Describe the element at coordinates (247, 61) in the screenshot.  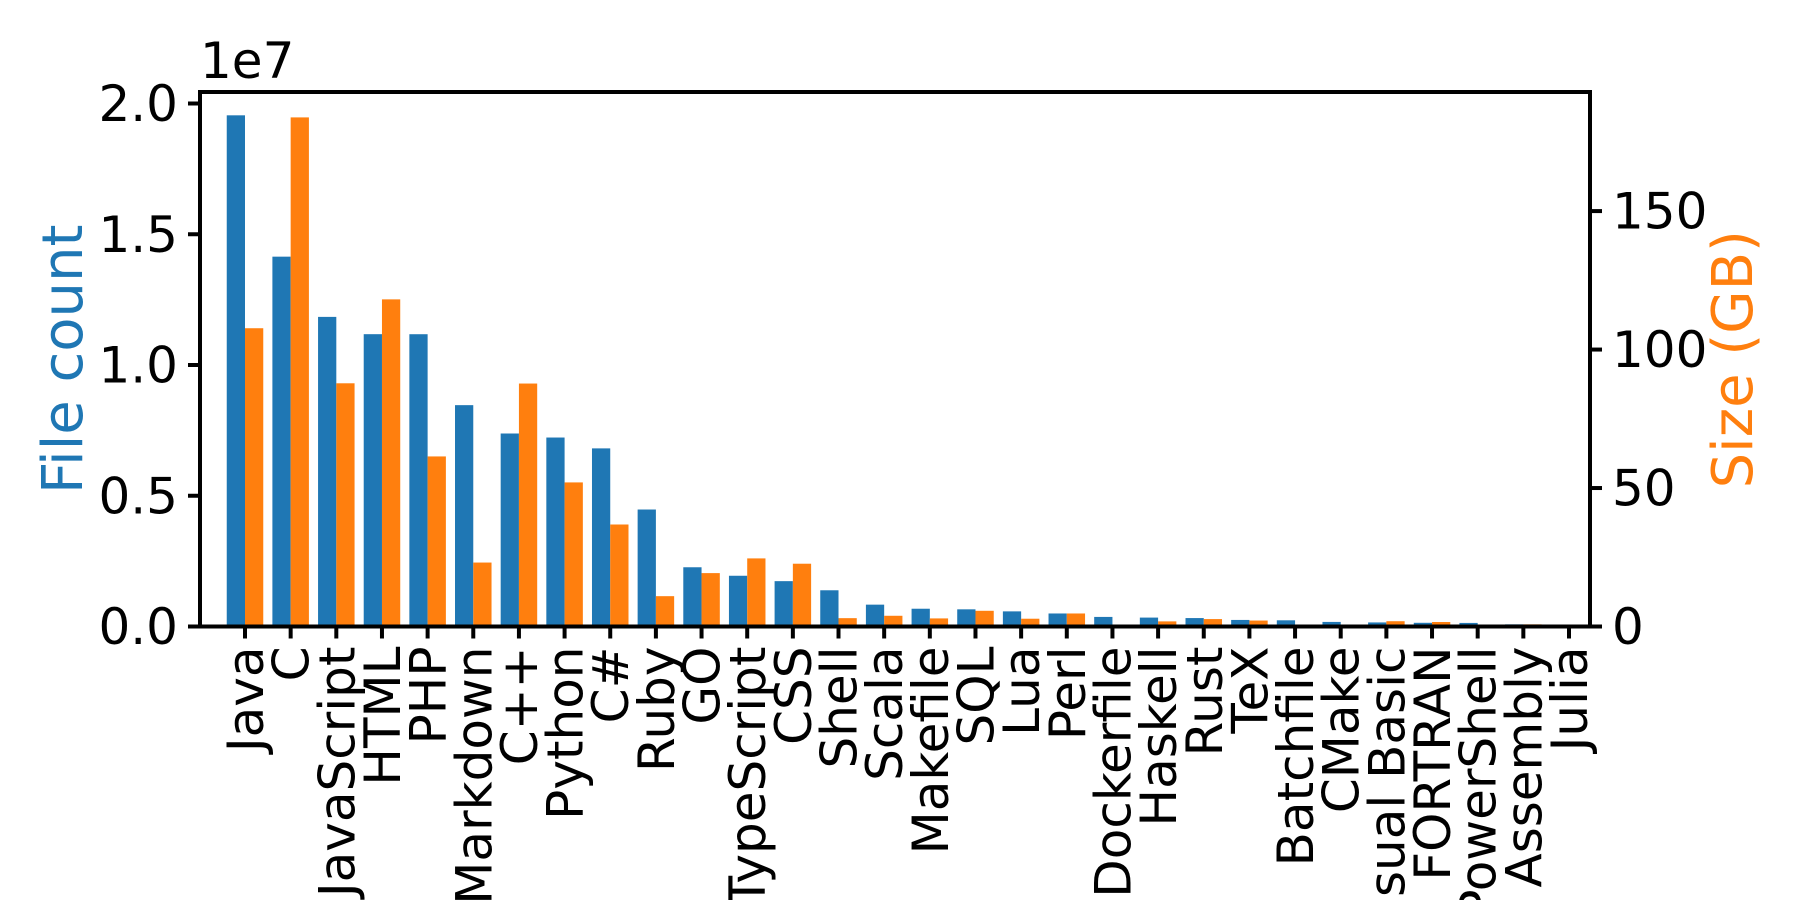
I see `left-axis-offset-text: 1e7` at that location.